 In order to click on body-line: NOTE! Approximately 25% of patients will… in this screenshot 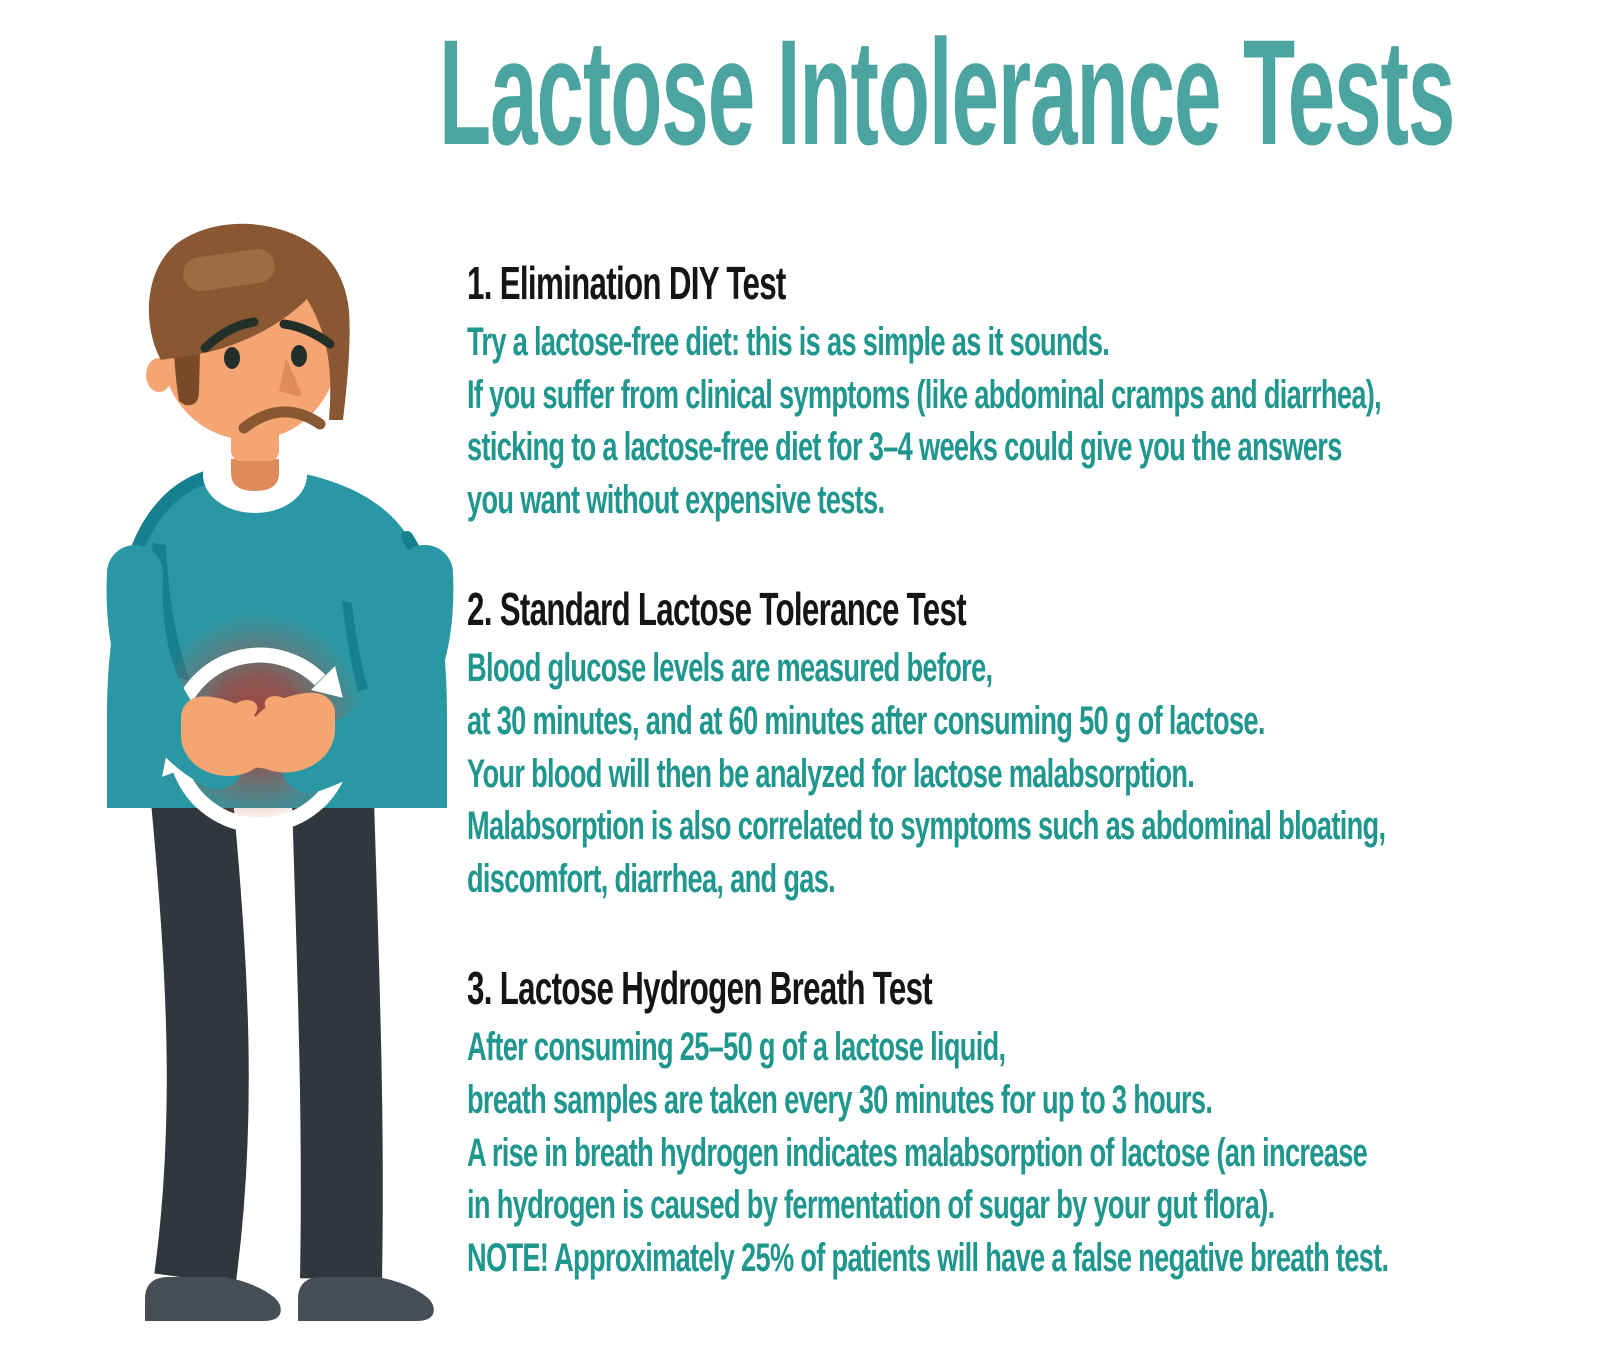, I will do `click(928, 1257)`.